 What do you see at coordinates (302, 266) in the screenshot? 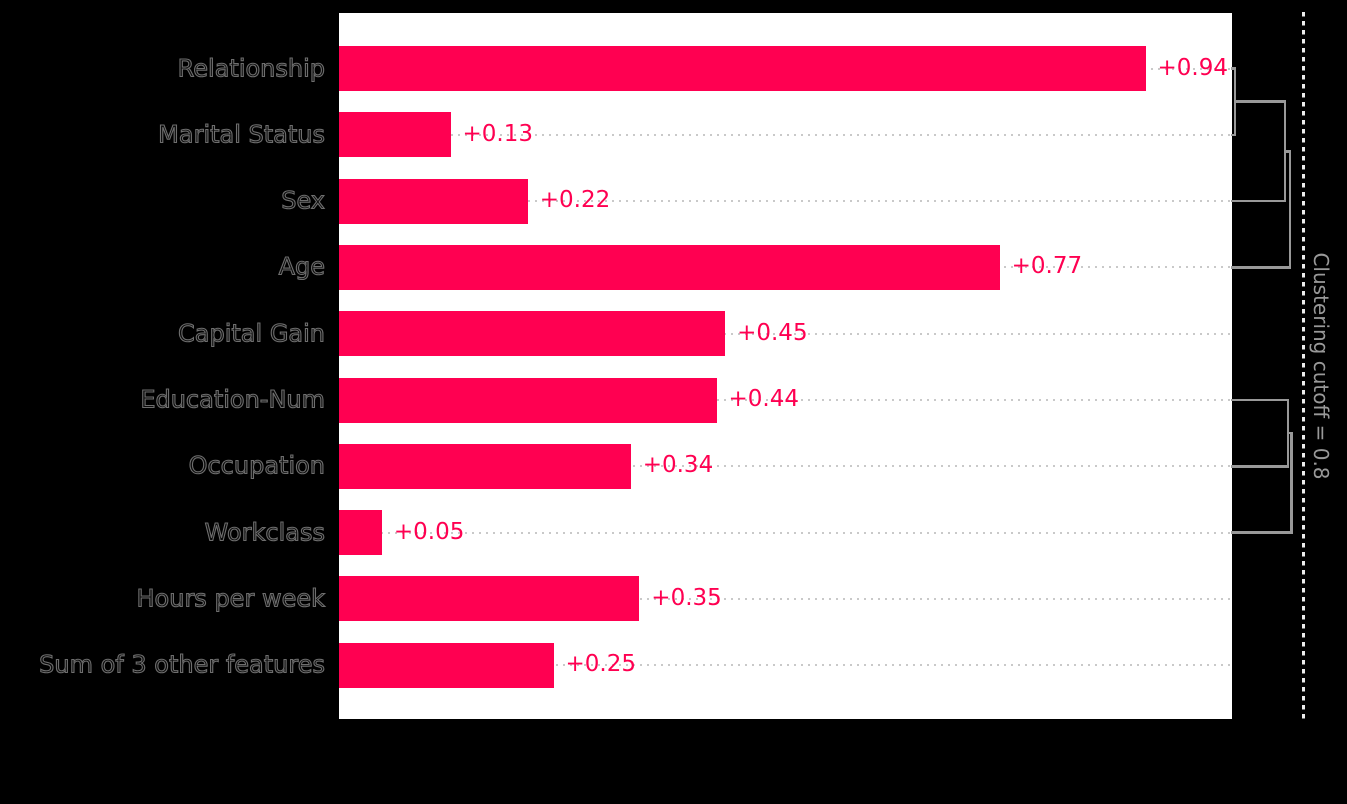
I see `y-tick-label: Age` at bounding box center [302, 266].